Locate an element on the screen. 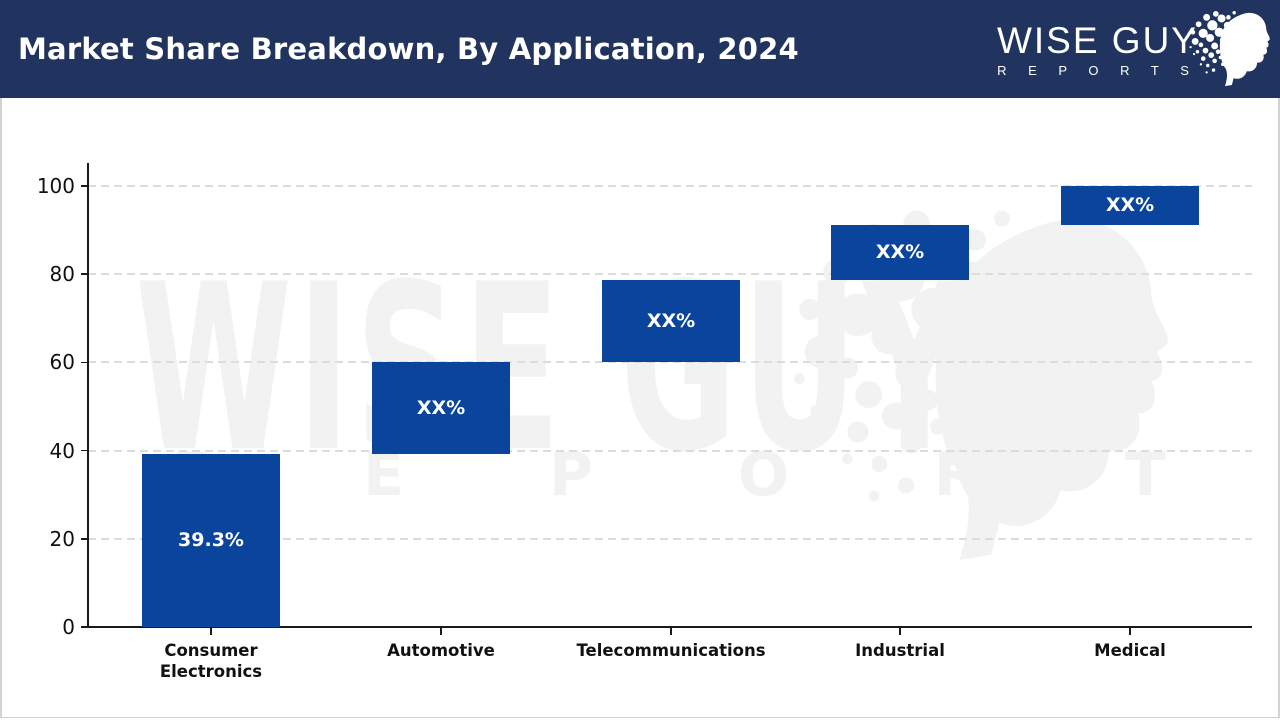 Image resolution: width=1280 pixels, height=720 pixels. y-axis-line is located at coordinates (88, 395).